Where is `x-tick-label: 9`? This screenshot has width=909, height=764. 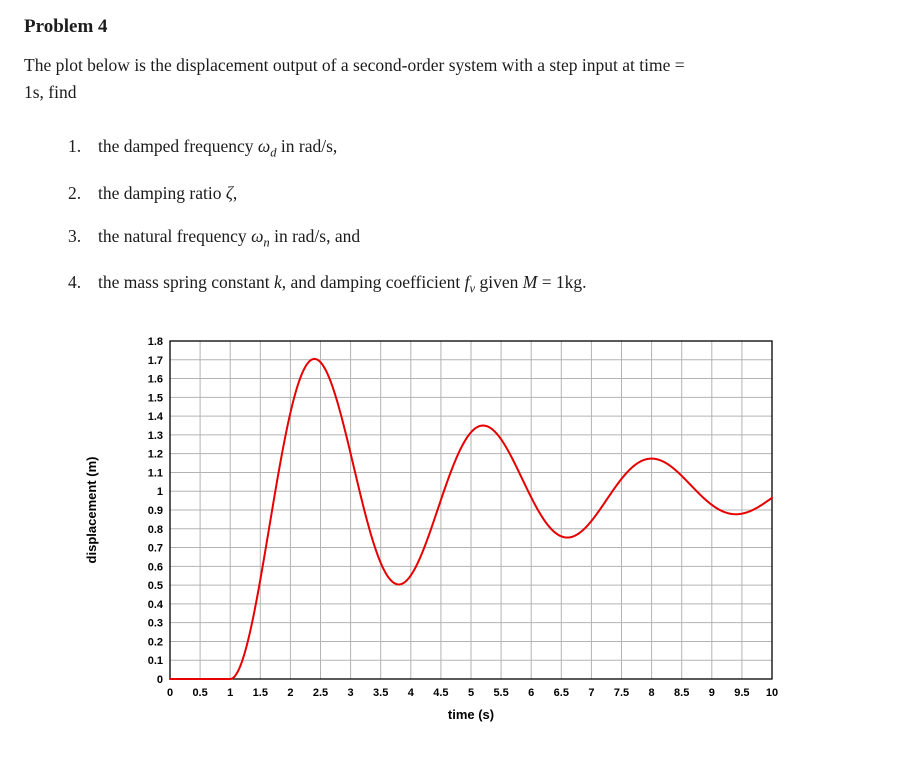 x-tick-label: 9 is located at coordinates (712, 693).